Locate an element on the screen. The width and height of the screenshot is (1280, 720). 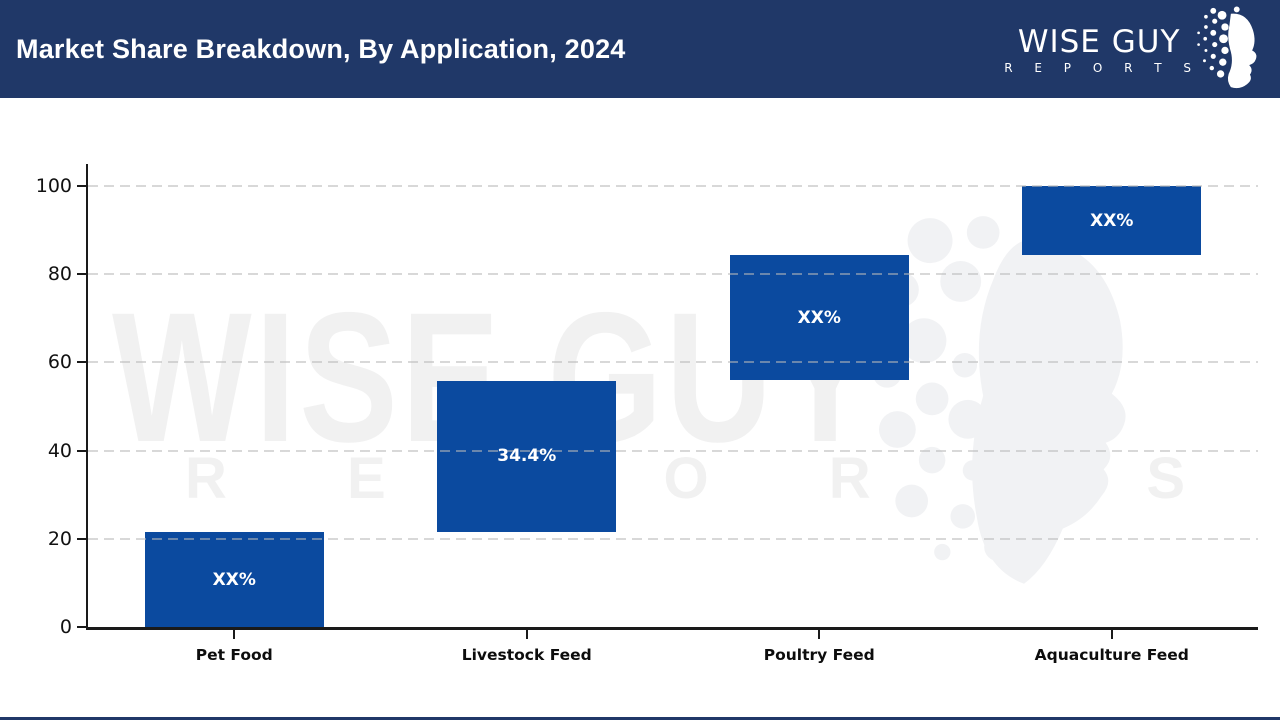
x-category-label: Poultry Feed is located at coordinates (819, 655).